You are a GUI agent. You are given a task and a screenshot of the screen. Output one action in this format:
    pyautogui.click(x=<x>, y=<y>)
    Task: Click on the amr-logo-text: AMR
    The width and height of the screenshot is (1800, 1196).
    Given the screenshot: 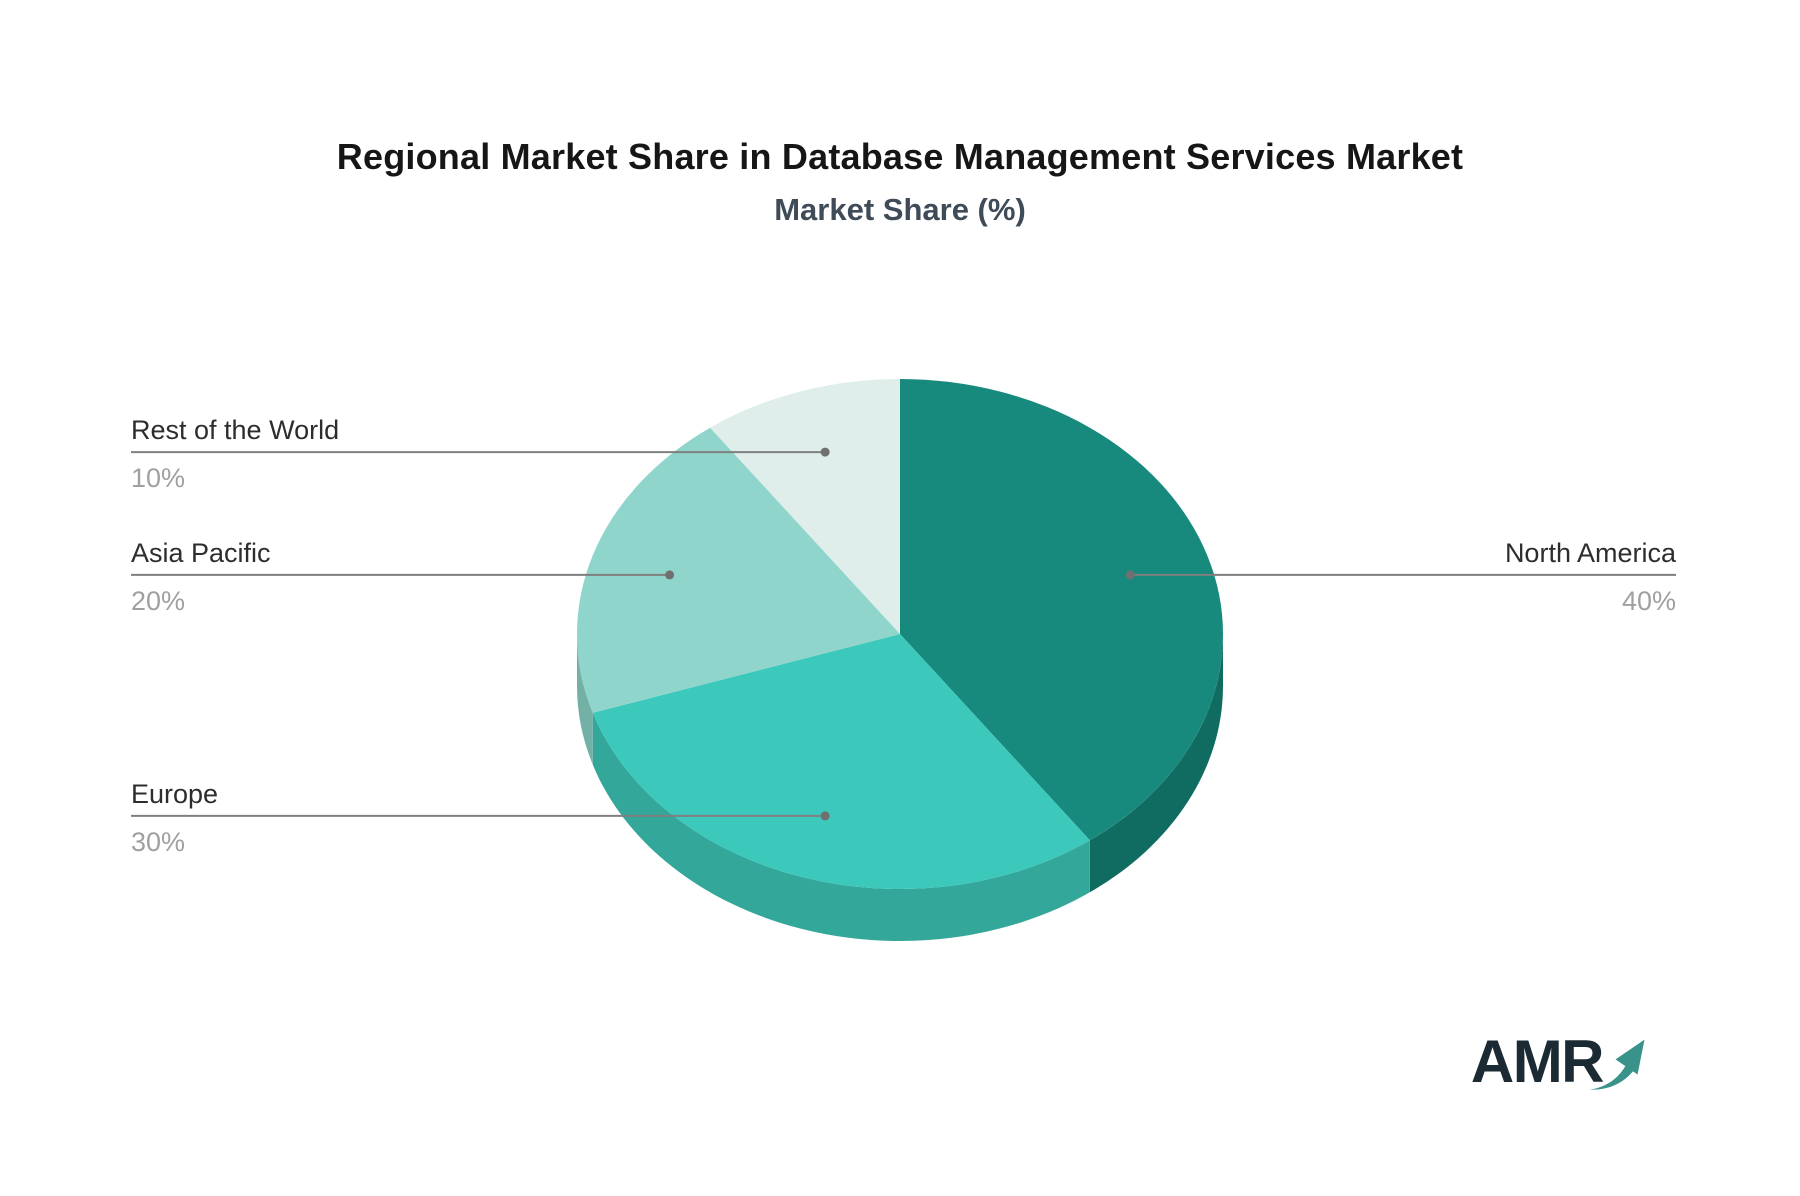 What is the action you would take?
    pyautogui.click(x=1537, y=1061)
    